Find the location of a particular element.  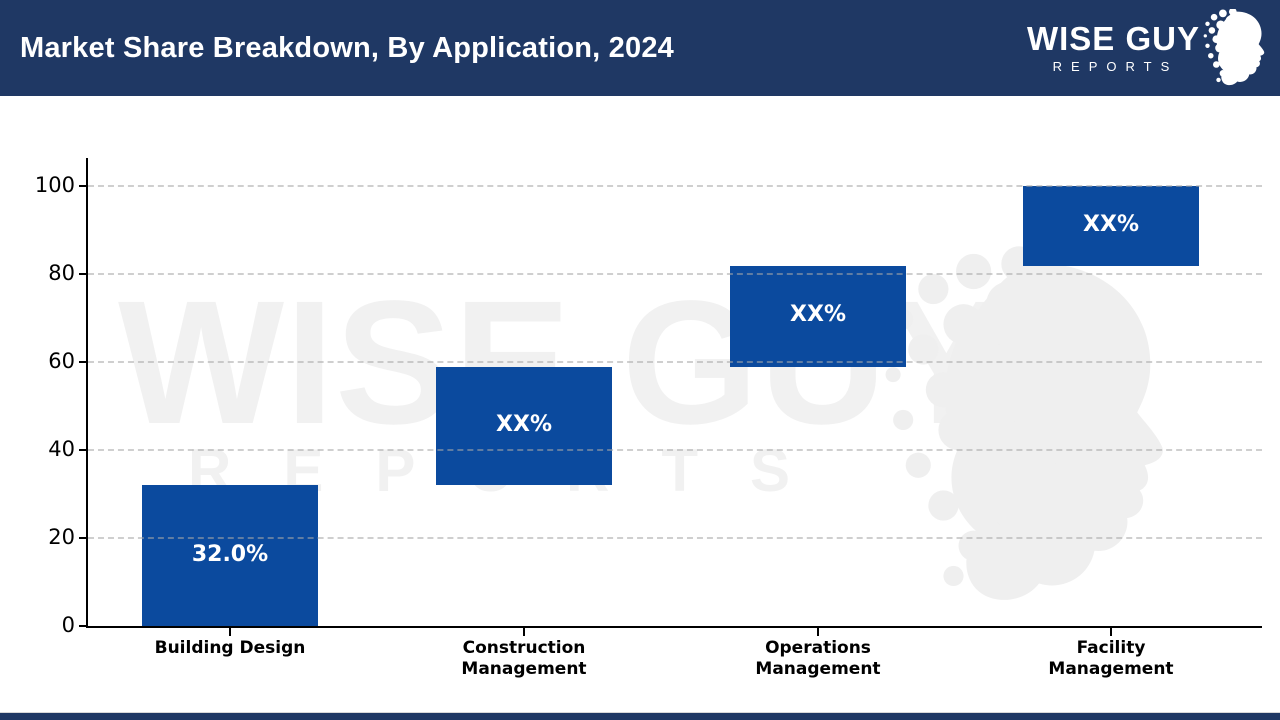

dotted-face-profile-icon is located at coordinates (1235, 47).